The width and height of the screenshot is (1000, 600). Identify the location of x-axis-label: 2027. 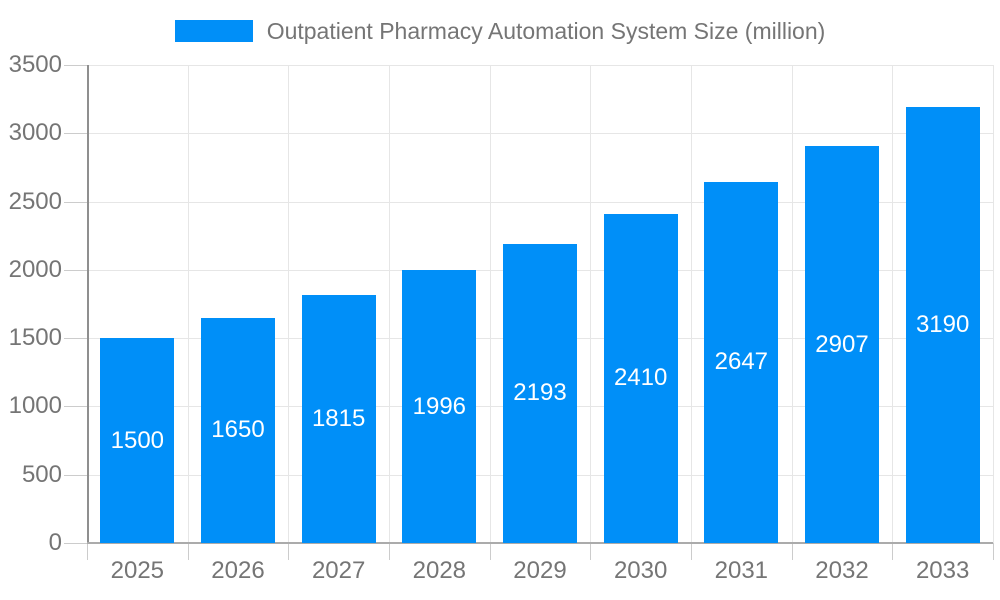
(338, 570).